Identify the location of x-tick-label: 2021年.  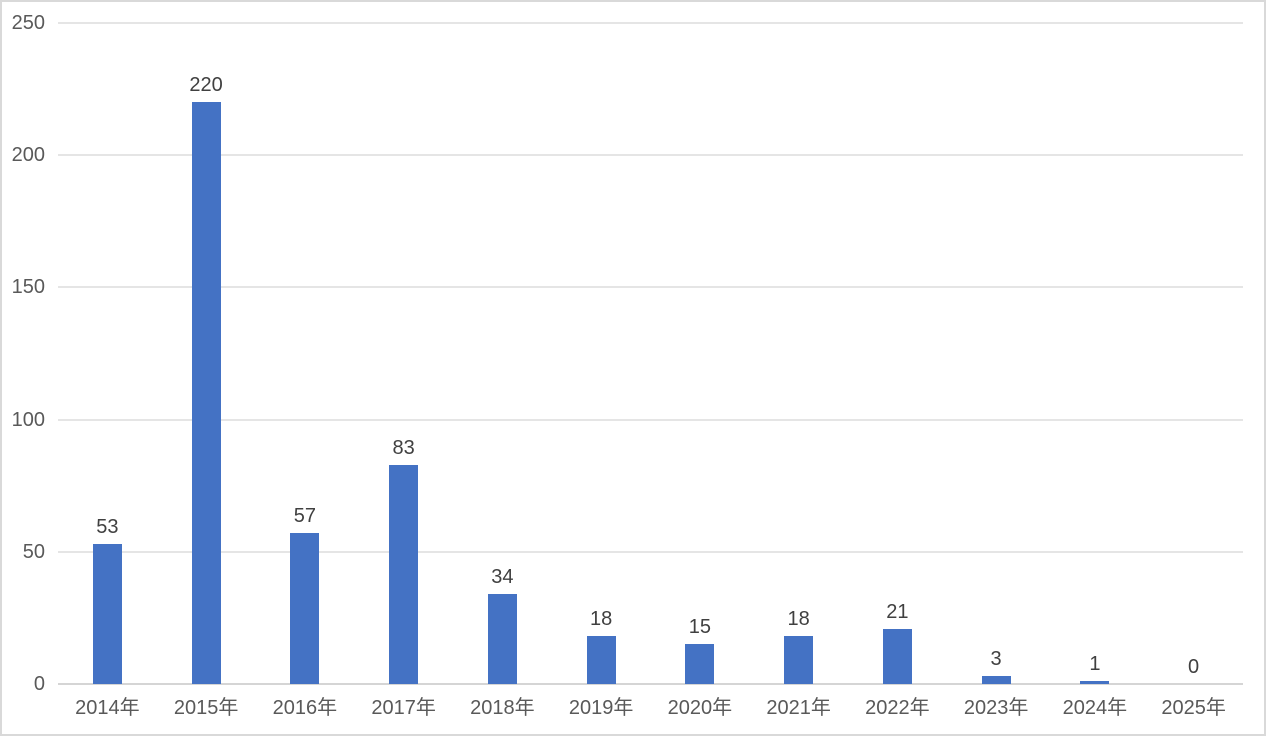
(798, 708).